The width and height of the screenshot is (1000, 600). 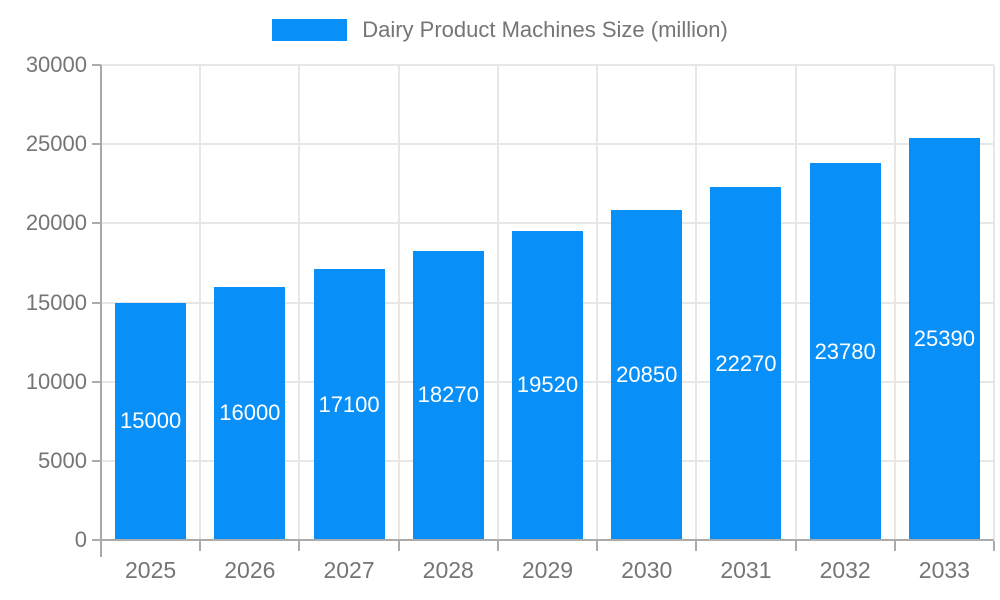 What do you see at coordinates (746, 570) in the screenshot?
I see `x-axis-tick-label: 2031` at bounding box center [746, 570].